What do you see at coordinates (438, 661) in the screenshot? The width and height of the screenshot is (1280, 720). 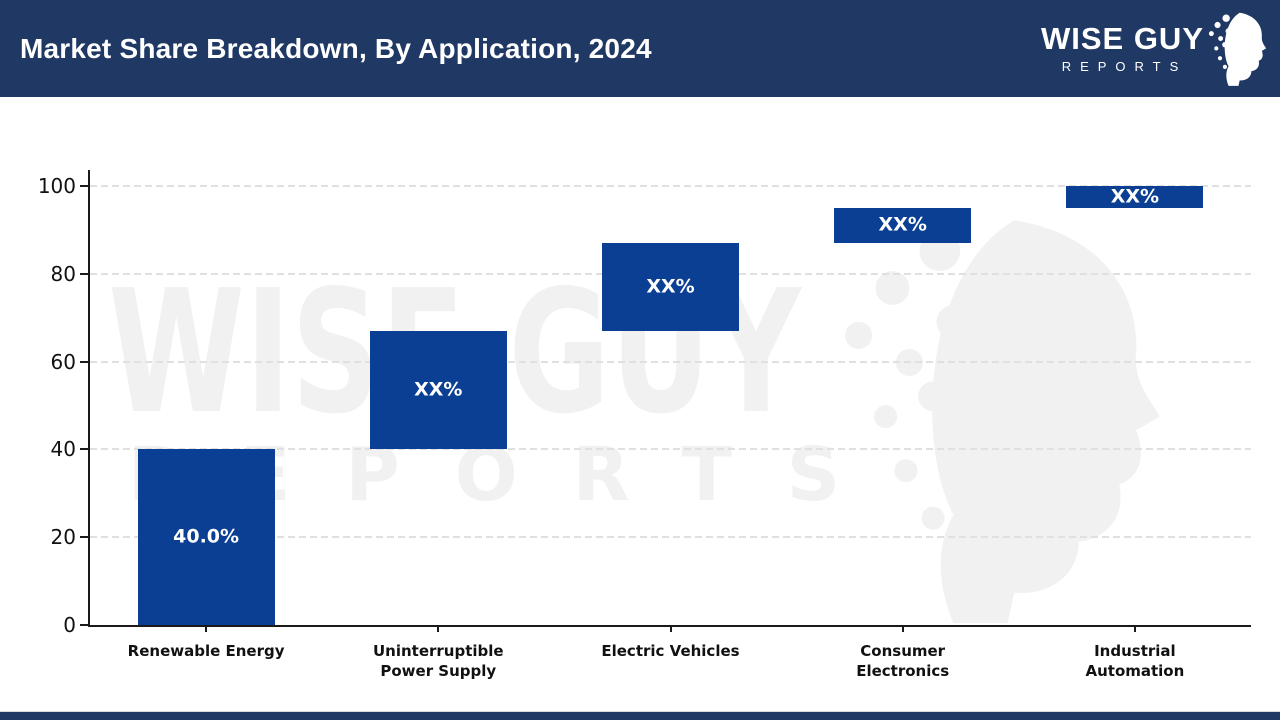 I see `x-axis-label: Uninterruptible Power Supply` at bounding box center [438, 661].